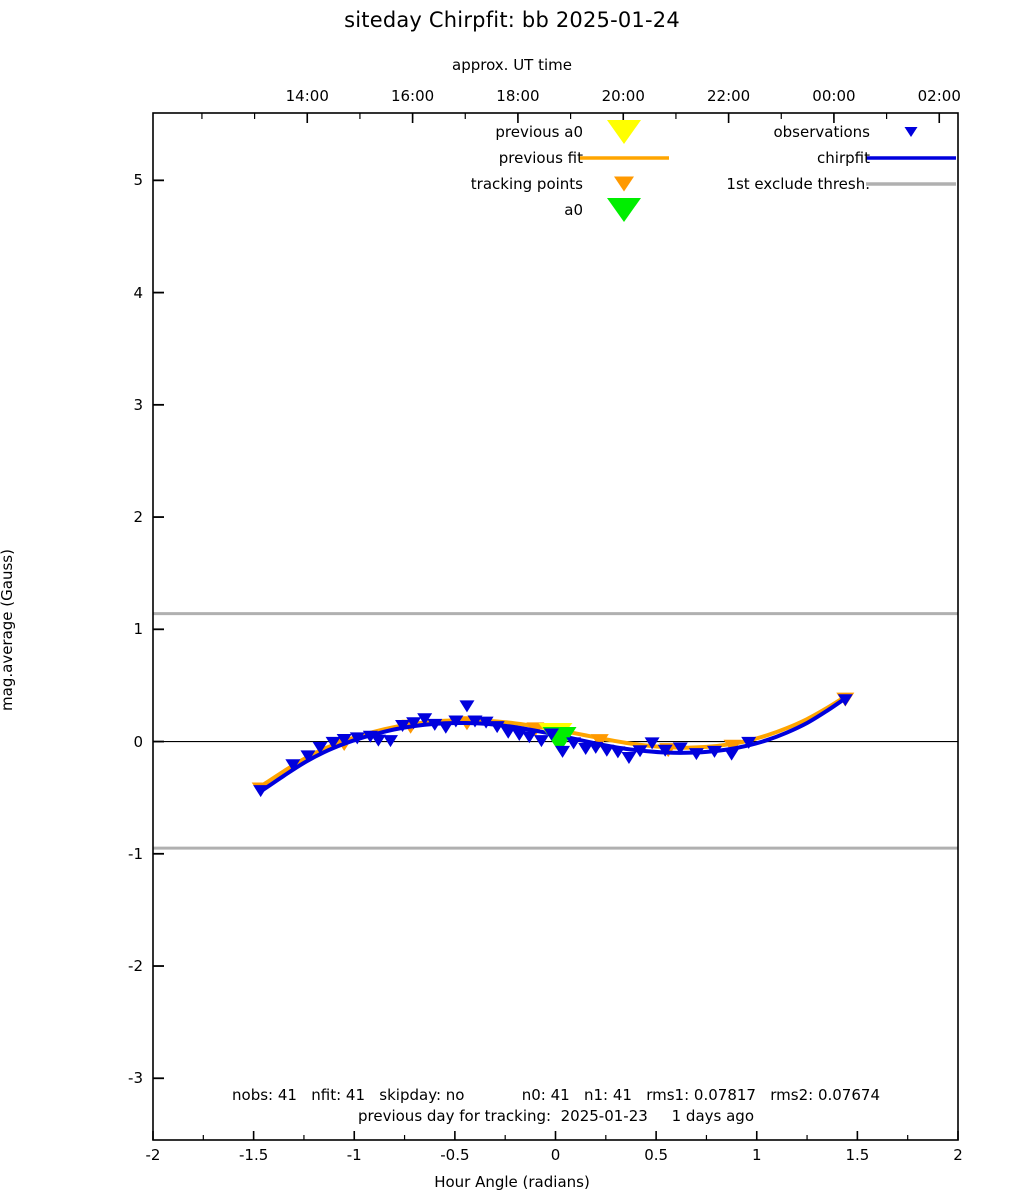  Describe the element at coordinates (624, 132) in the screenshot. I see `legend-marker-previous-a0` at that location.